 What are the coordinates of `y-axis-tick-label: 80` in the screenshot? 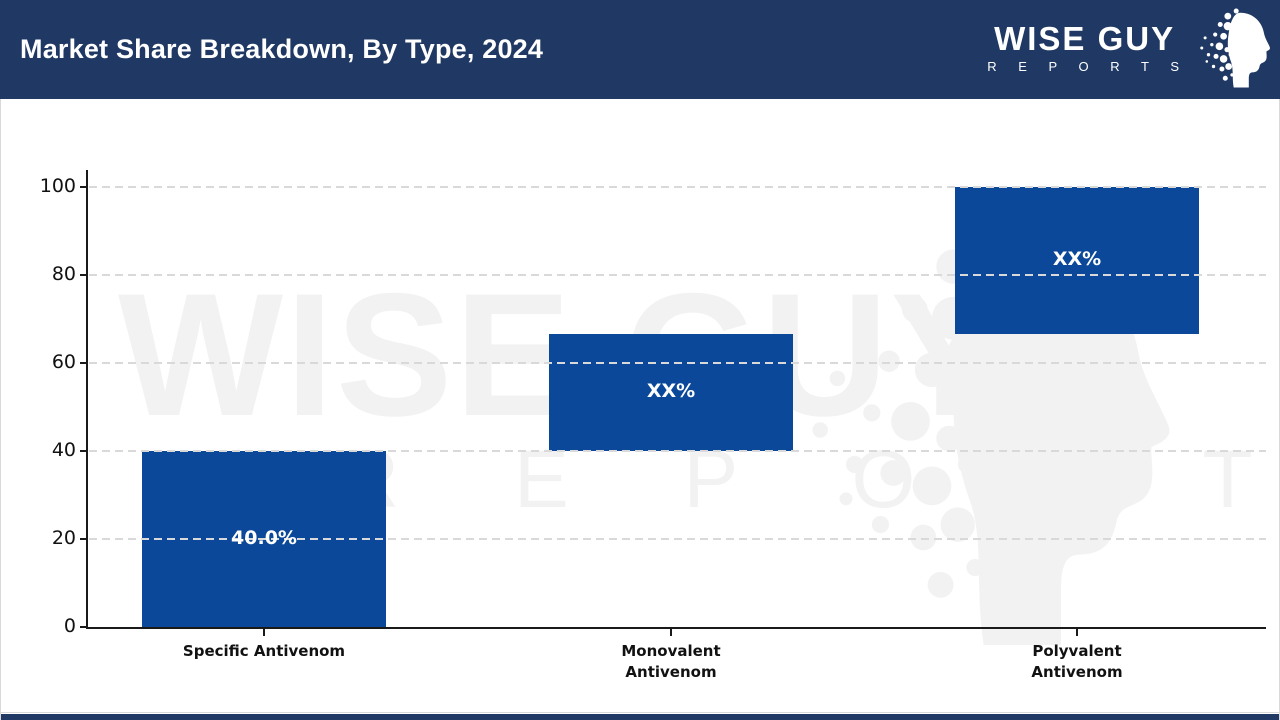 It's located at (63, 274).